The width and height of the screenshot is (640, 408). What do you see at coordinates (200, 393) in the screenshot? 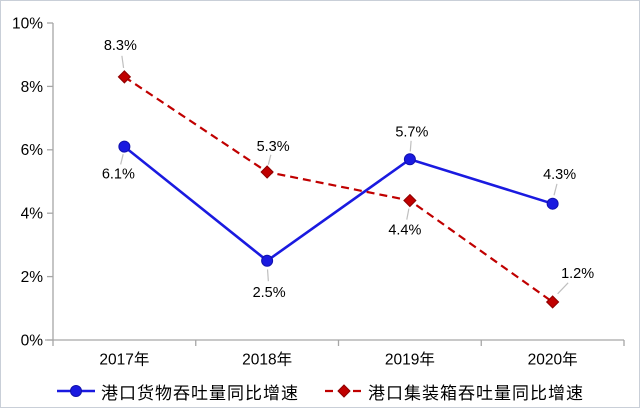
I see `legend-label-cargo-throughput: 港口货物吞吐量同比增速` at bounding box center [200, 393].